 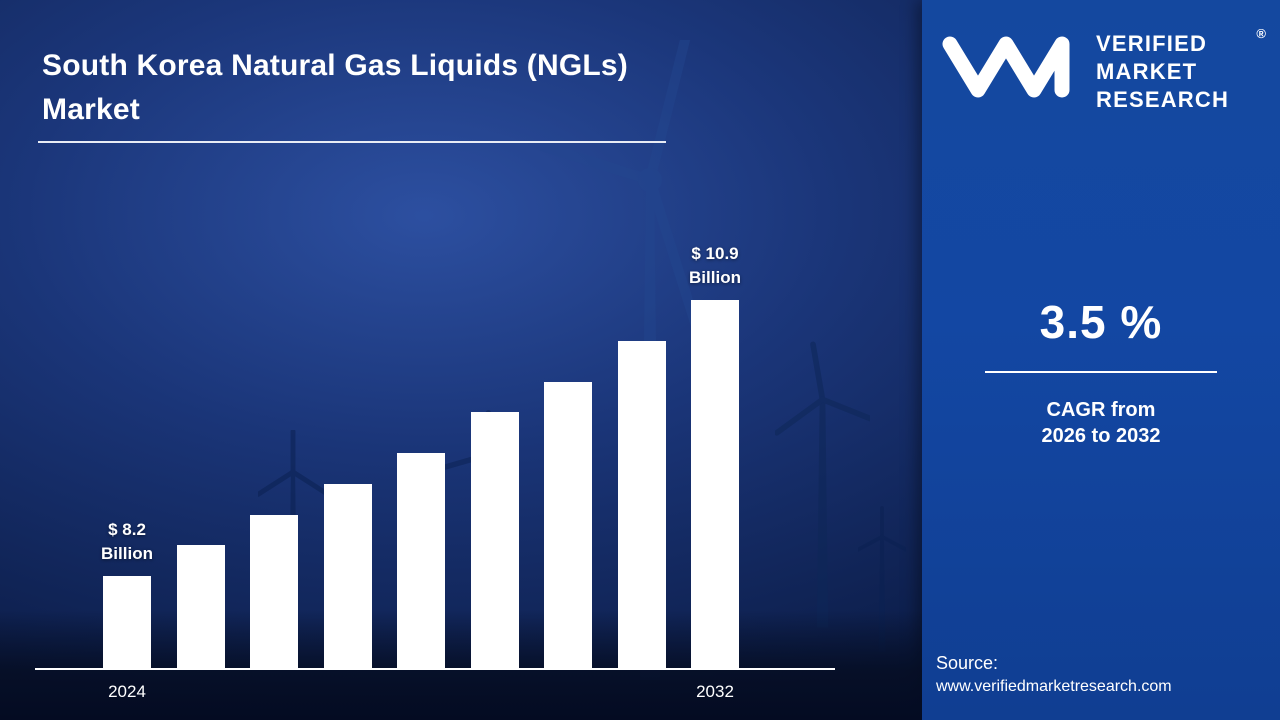 What do you see at coordinates (822, 484) in the screenshot?
I see `wind-turbine-icon` at bounding box center [822, 484].